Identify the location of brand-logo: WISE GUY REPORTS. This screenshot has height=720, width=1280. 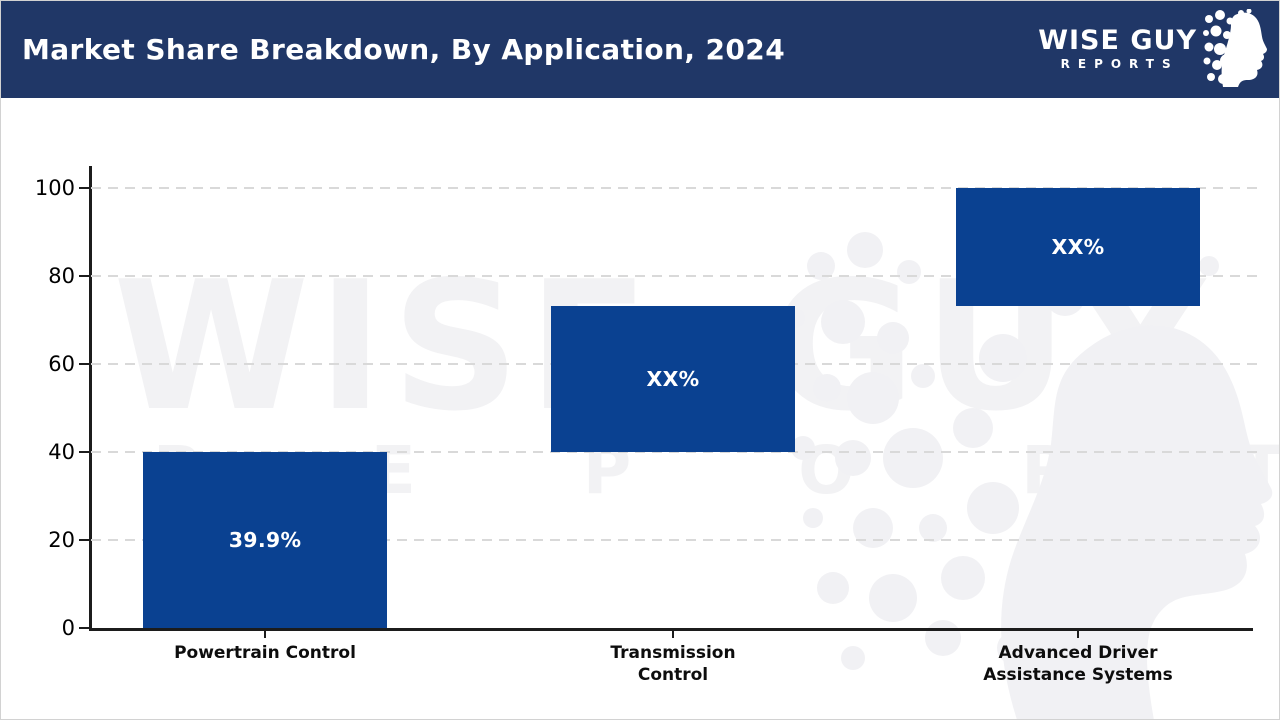
(1152, 48).